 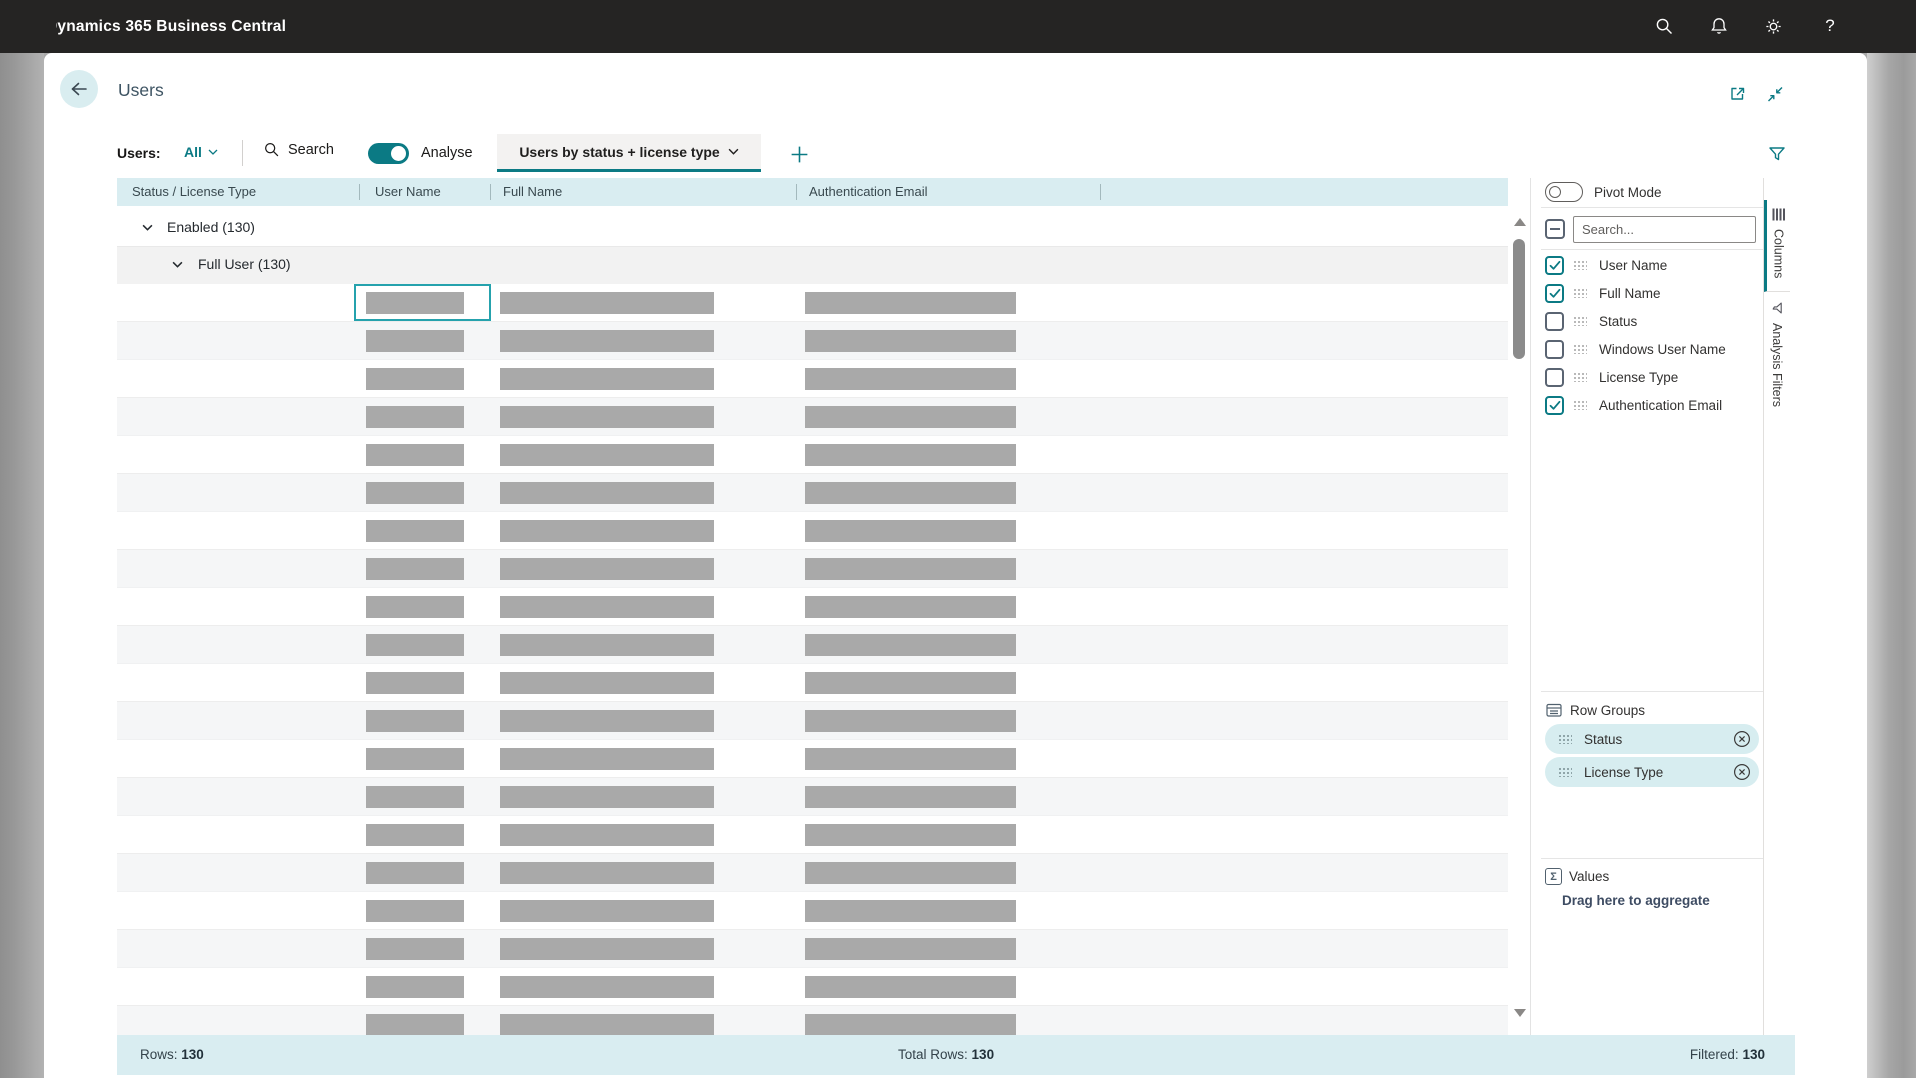 I want to click on remove-circle-icon, so click(x=1741, y=739).